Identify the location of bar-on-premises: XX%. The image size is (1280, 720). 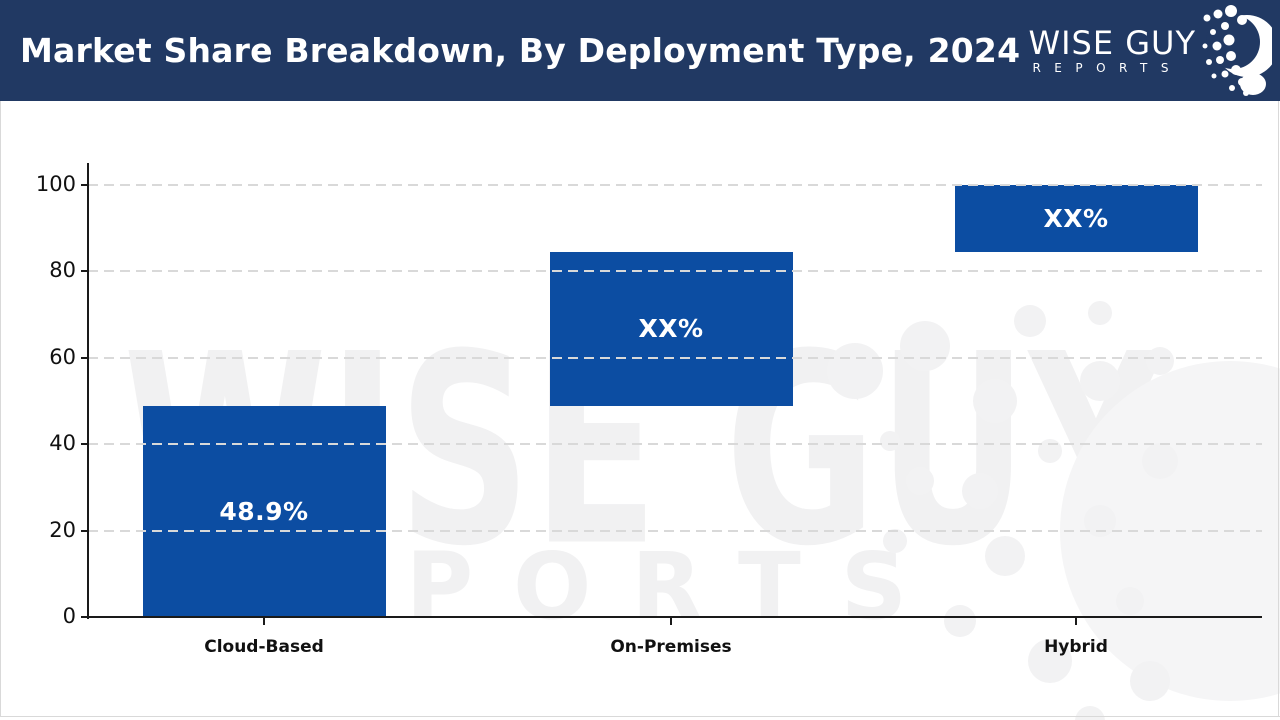
(671, 328).